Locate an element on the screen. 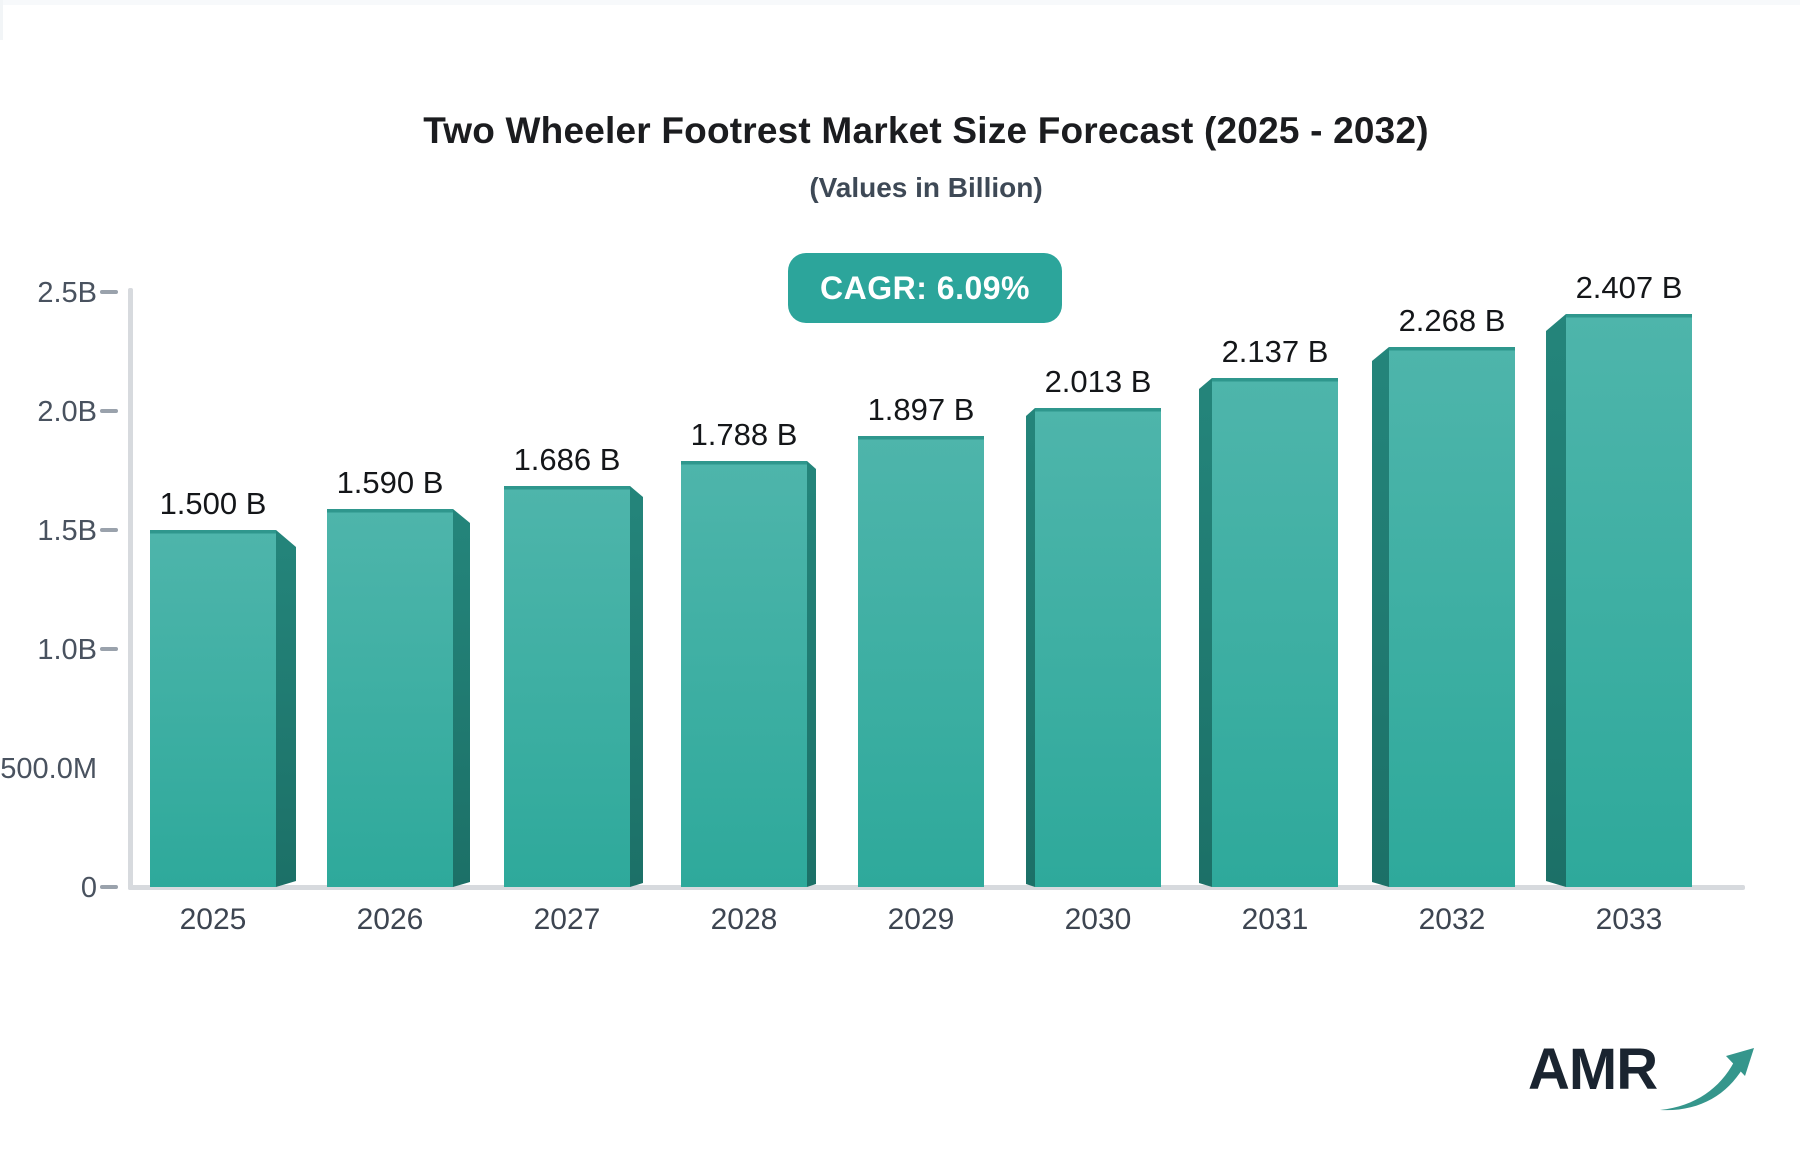 The height and width of the screenshot is (1161, 1800). bar-value-label: 1.897 B is located at coordinates (921, 409).